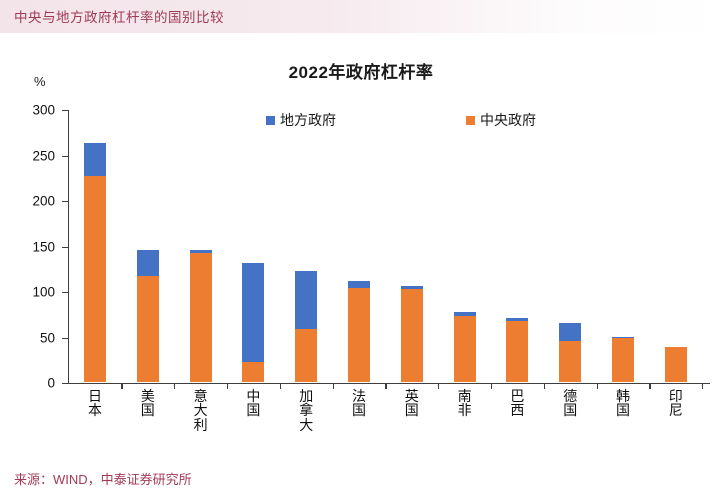 Image resolution: width=722 pixels, height=500 pixels. I want to click on y-axis-unit-label: %, so click(40, 81).